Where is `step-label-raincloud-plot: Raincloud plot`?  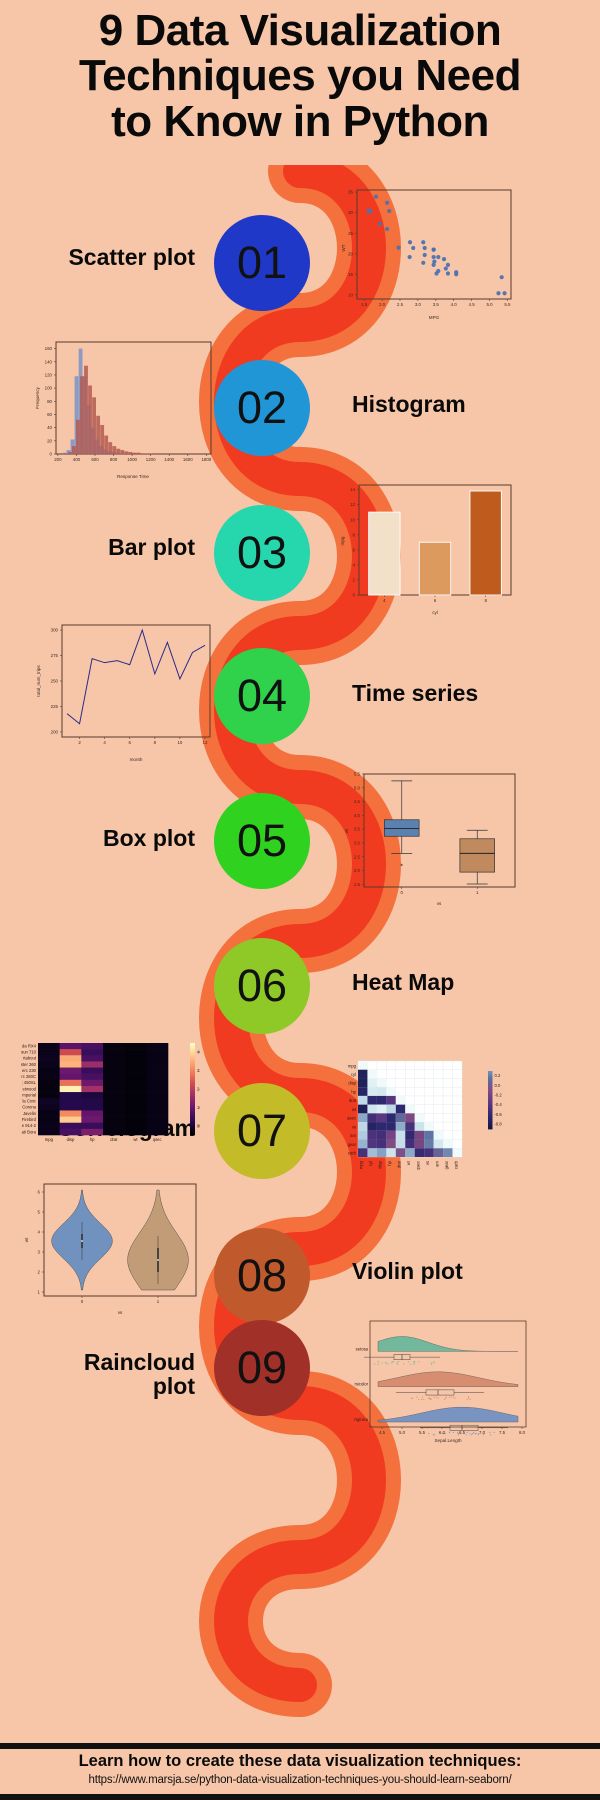
step-label-raincloud-plot: Raincloud plot is located at coordinates (139, 1374).